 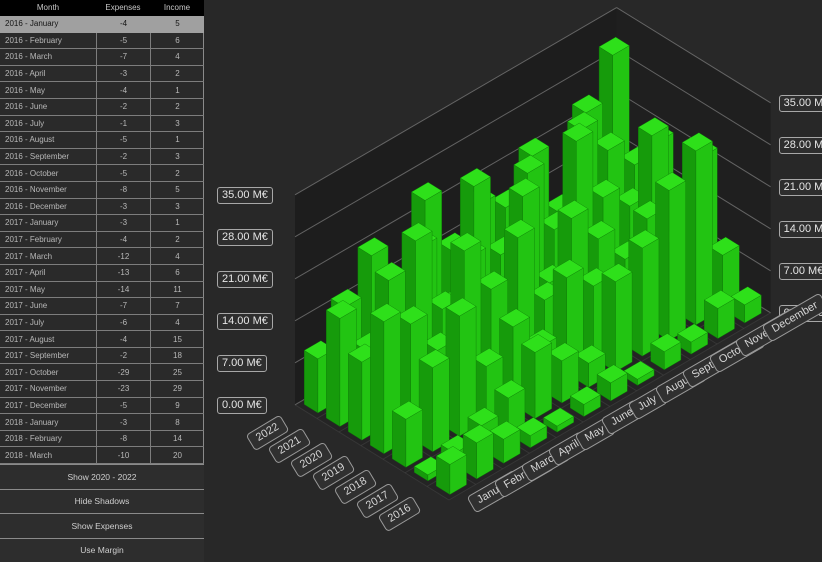 I want to click on table-row: 2017 - May -14 11, so click(x=102, y=290).